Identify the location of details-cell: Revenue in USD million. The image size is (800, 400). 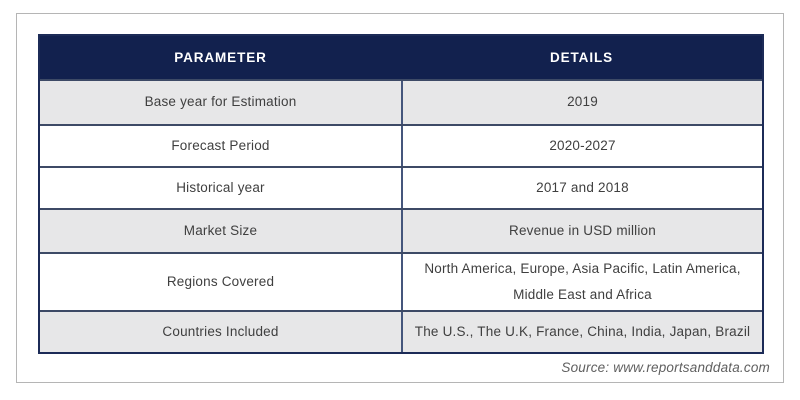
(581, 231).